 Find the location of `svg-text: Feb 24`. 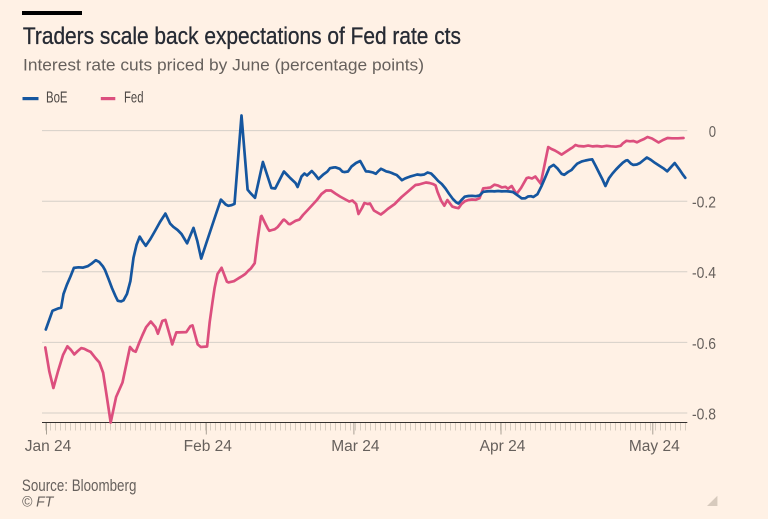

svg-text: Feb 24 is located at coordinates (208, 446).